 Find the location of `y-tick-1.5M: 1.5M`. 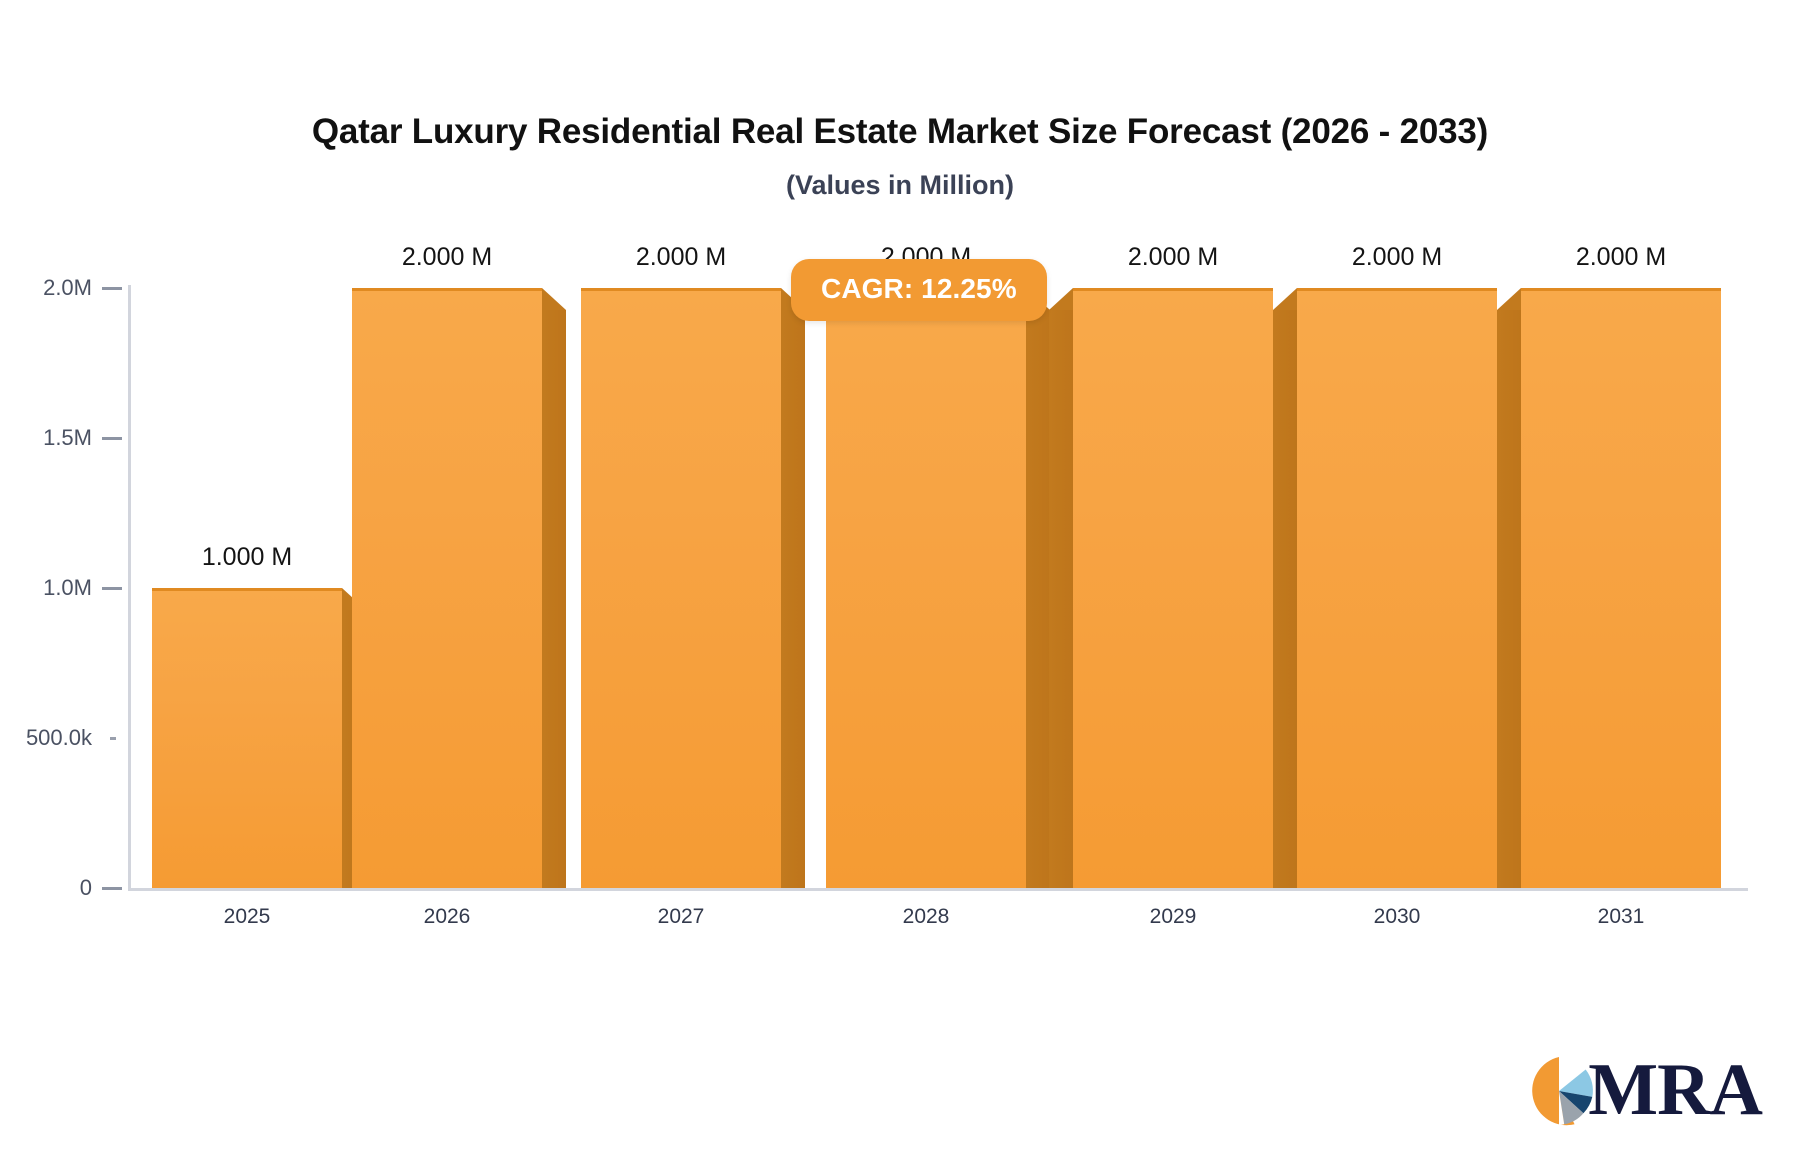

y-tick-1.5M: 1.5M is located at coordinates (64, 437).